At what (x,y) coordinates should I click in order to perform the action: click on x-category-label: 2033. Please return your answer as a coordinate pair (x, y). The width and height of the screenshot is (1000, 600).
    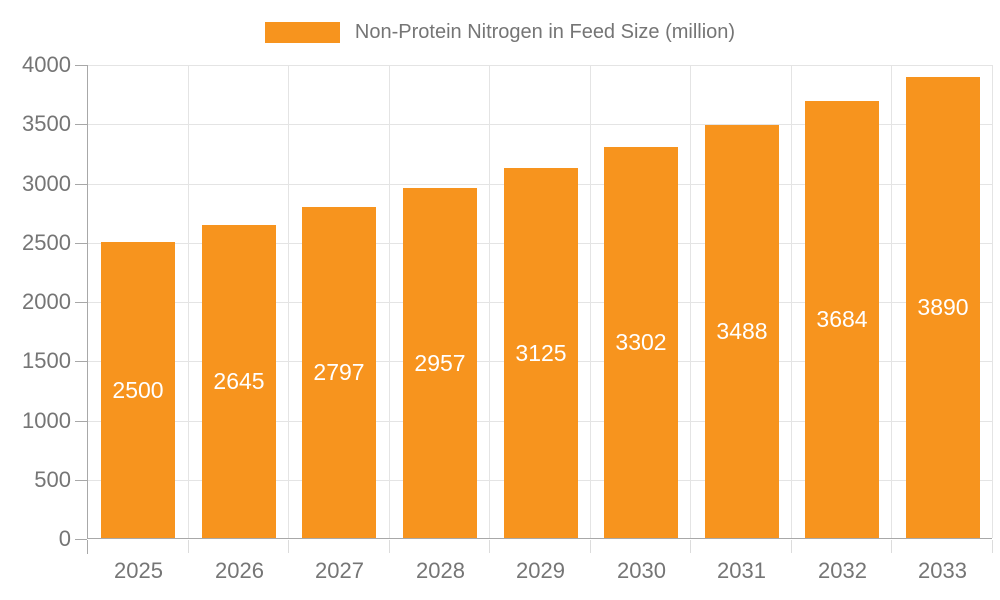
    Looking at the image, I should click on (942, 570).